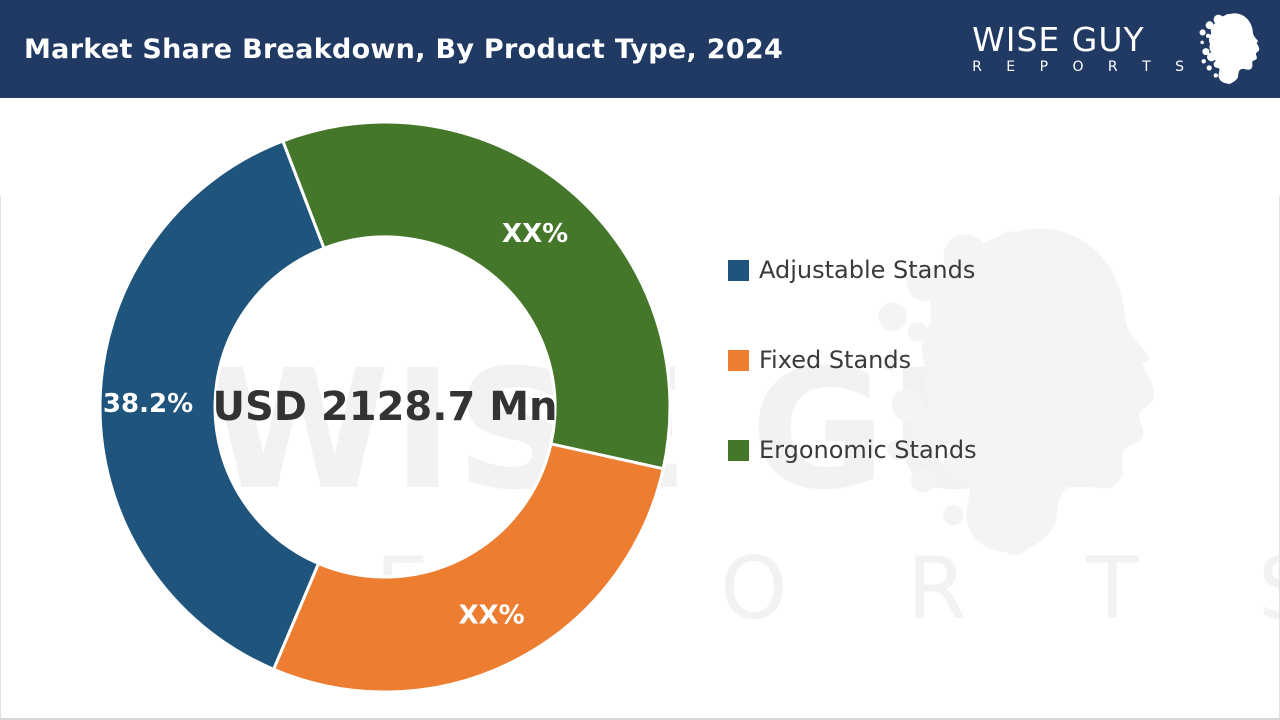 The image size is (1280, 720). Describe the element at coordinates (1083, 67) in the screenshot. I see `logo-subtext: R E P O R T S` at that location.